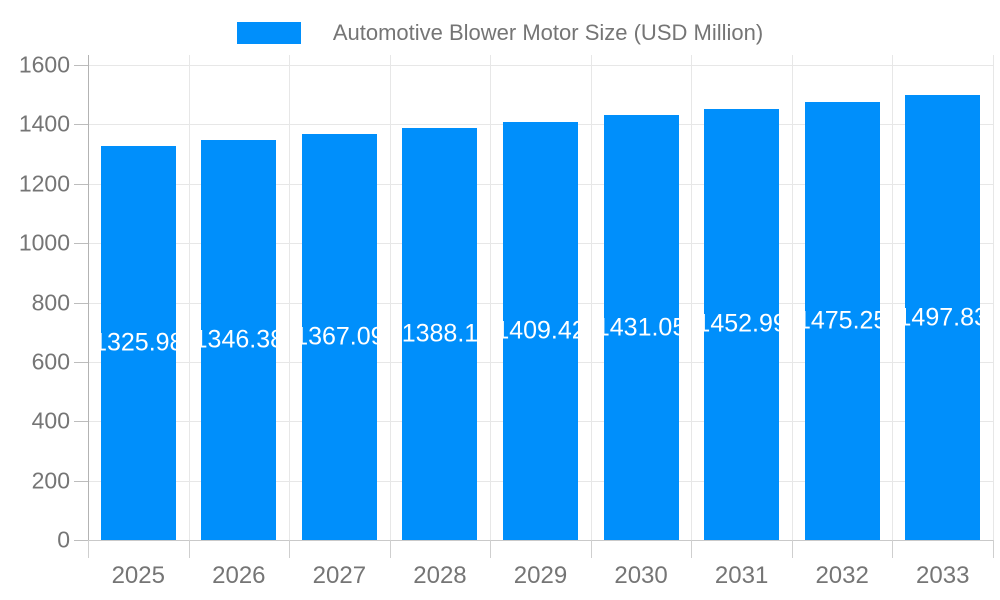 This screenshot has height=600, width=1000. Describe the element at coordinates (50, 480) in the screenshot. I see `y-axis-tick-label: 200` at that location.